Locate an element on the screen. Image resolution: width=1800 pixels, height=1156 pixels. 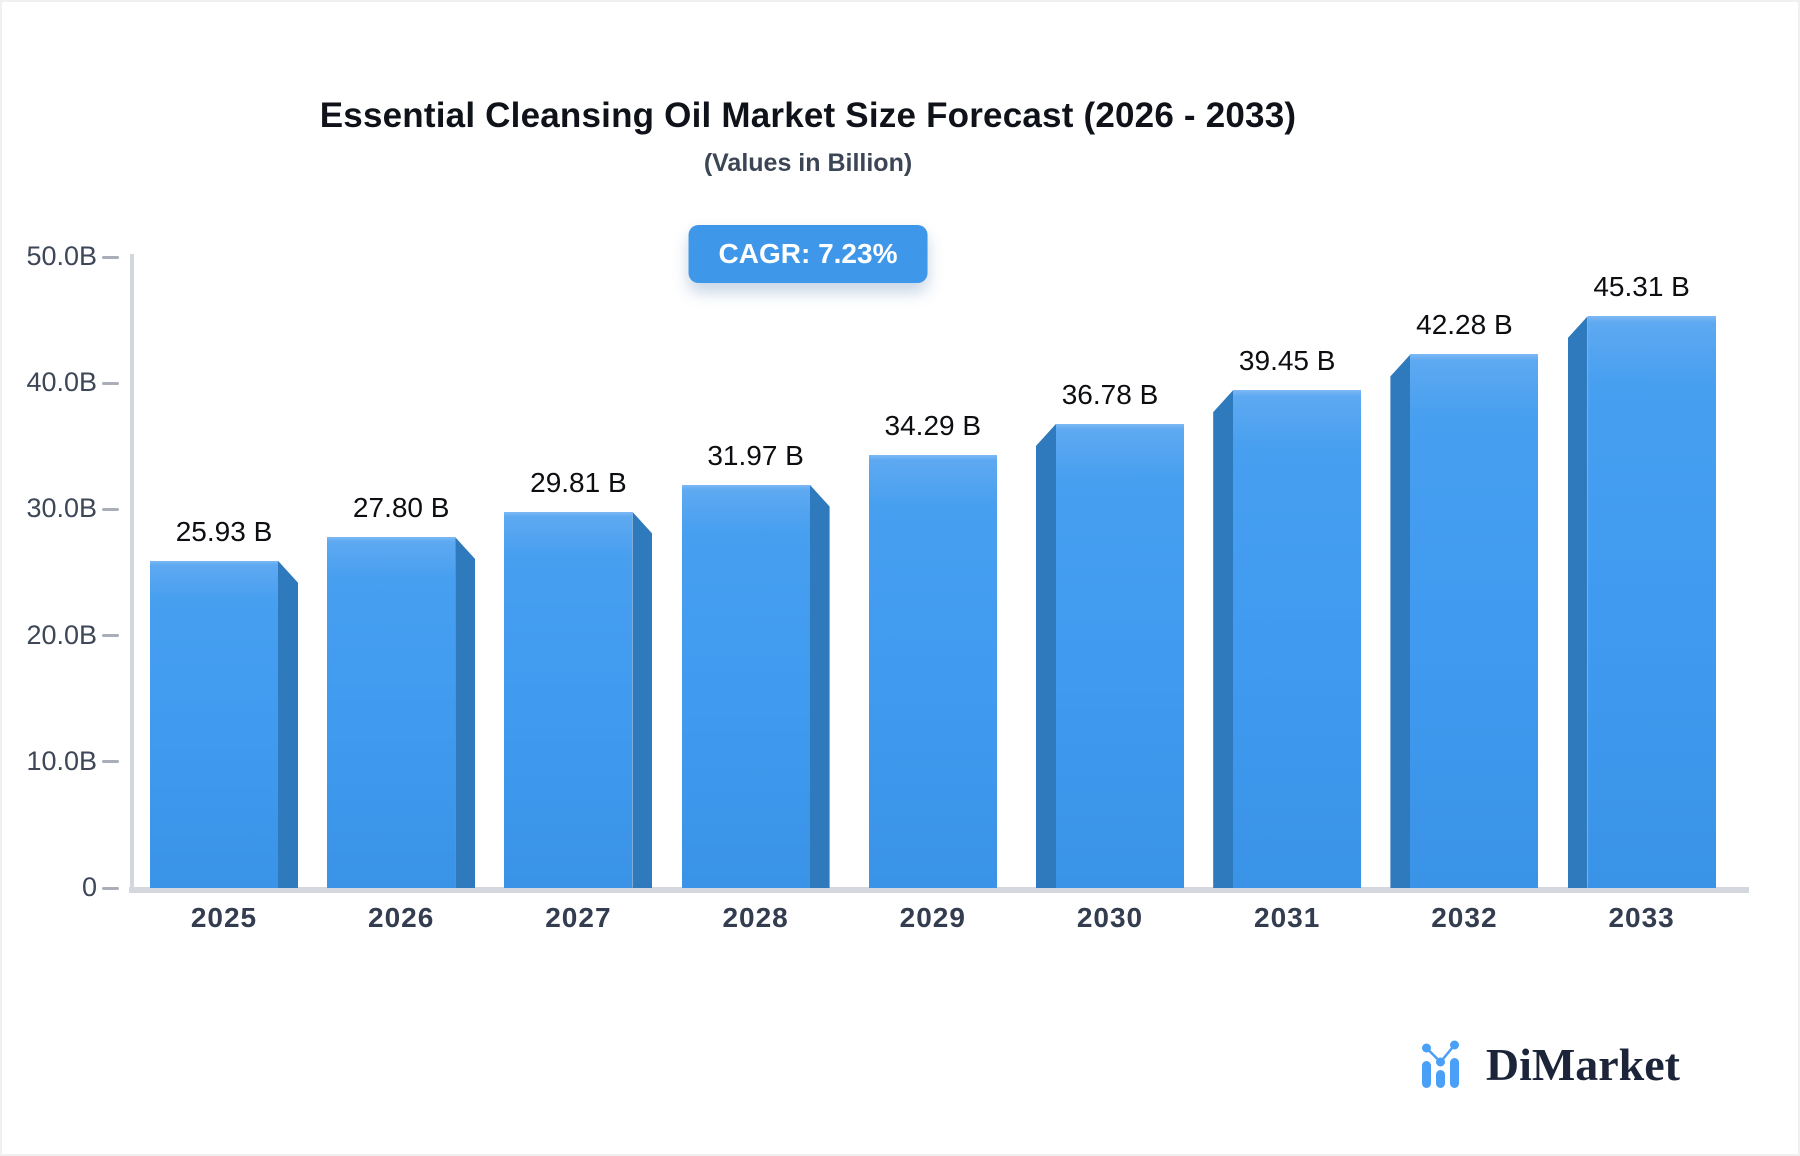
bar-2026 is located at coordinates (401, 712).